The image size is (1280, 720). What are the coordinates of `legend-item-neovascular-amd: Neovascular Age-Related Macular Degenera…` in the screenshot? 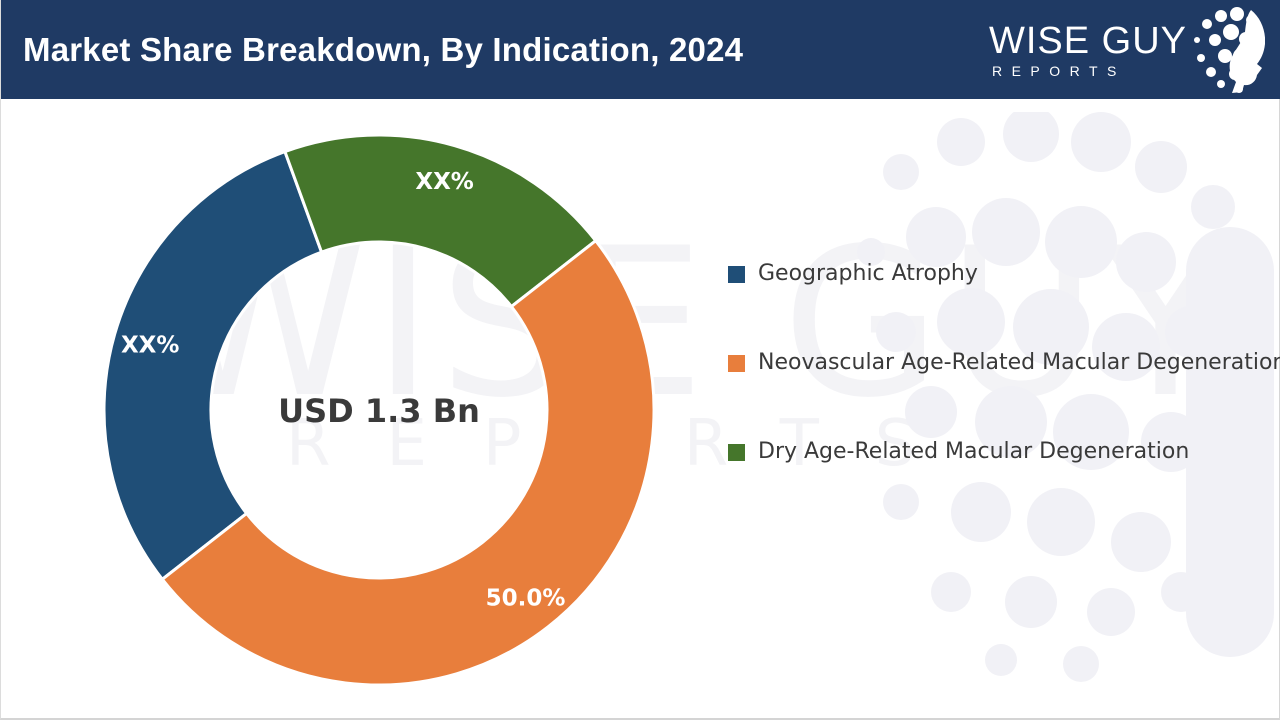 It's located at (1004, 363).